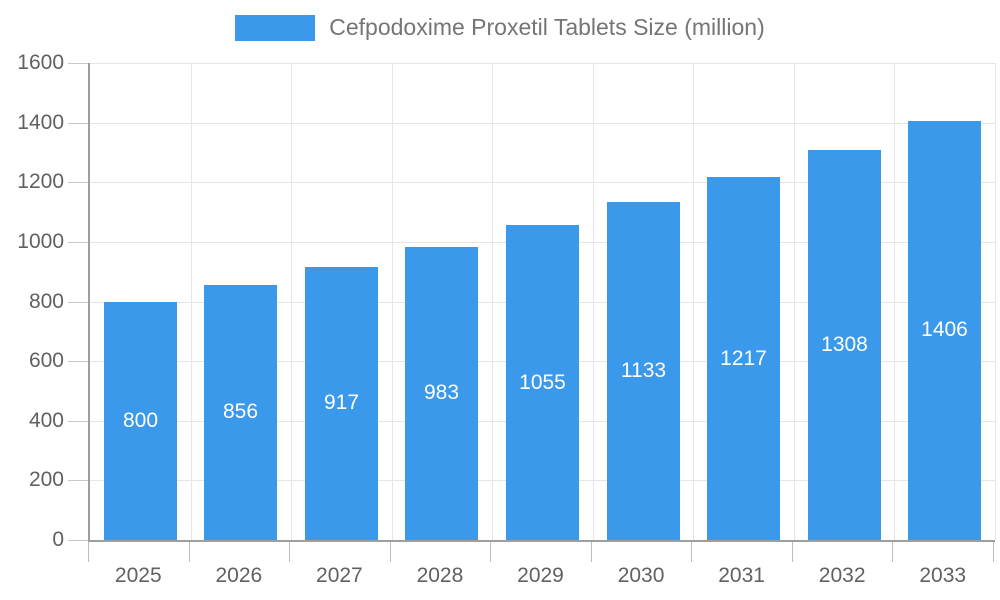  I want to click on y-axis-tick-label: 1000, so click(40, 241).